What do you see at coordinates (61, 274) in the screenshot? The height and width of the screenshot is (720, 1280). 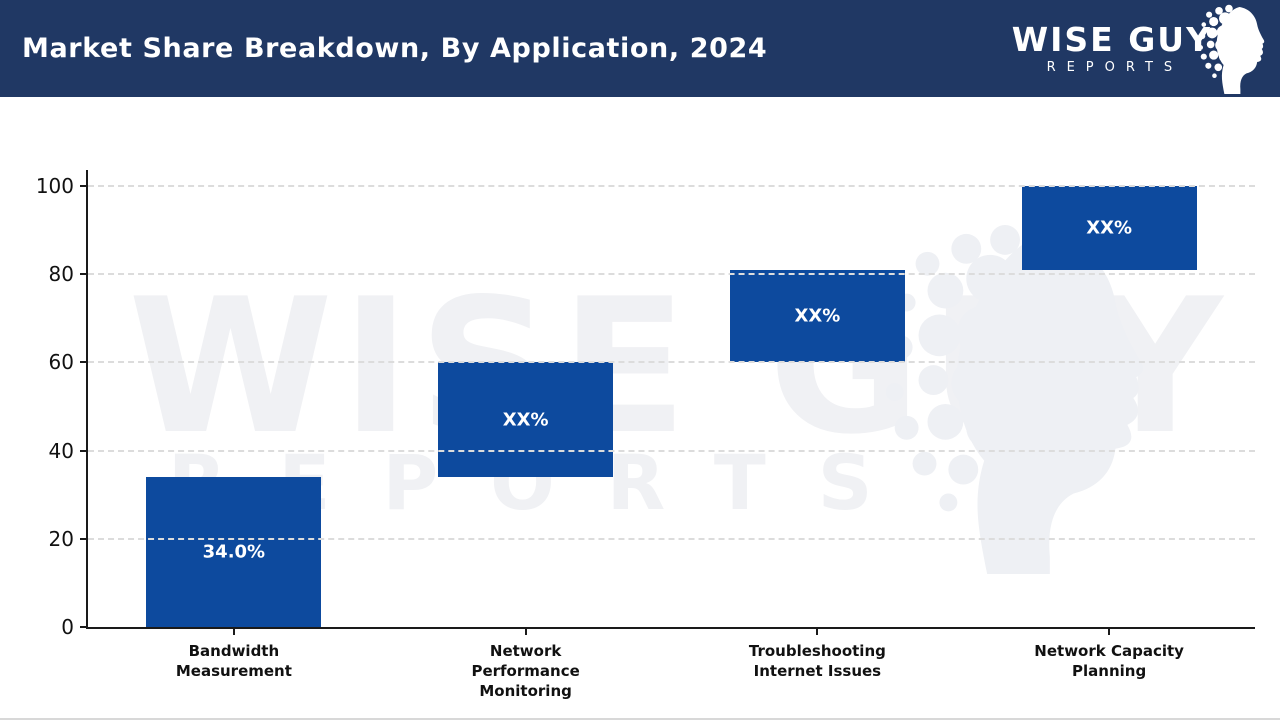 I see `y-tick-label: 80` at bounding box center [61, 274].